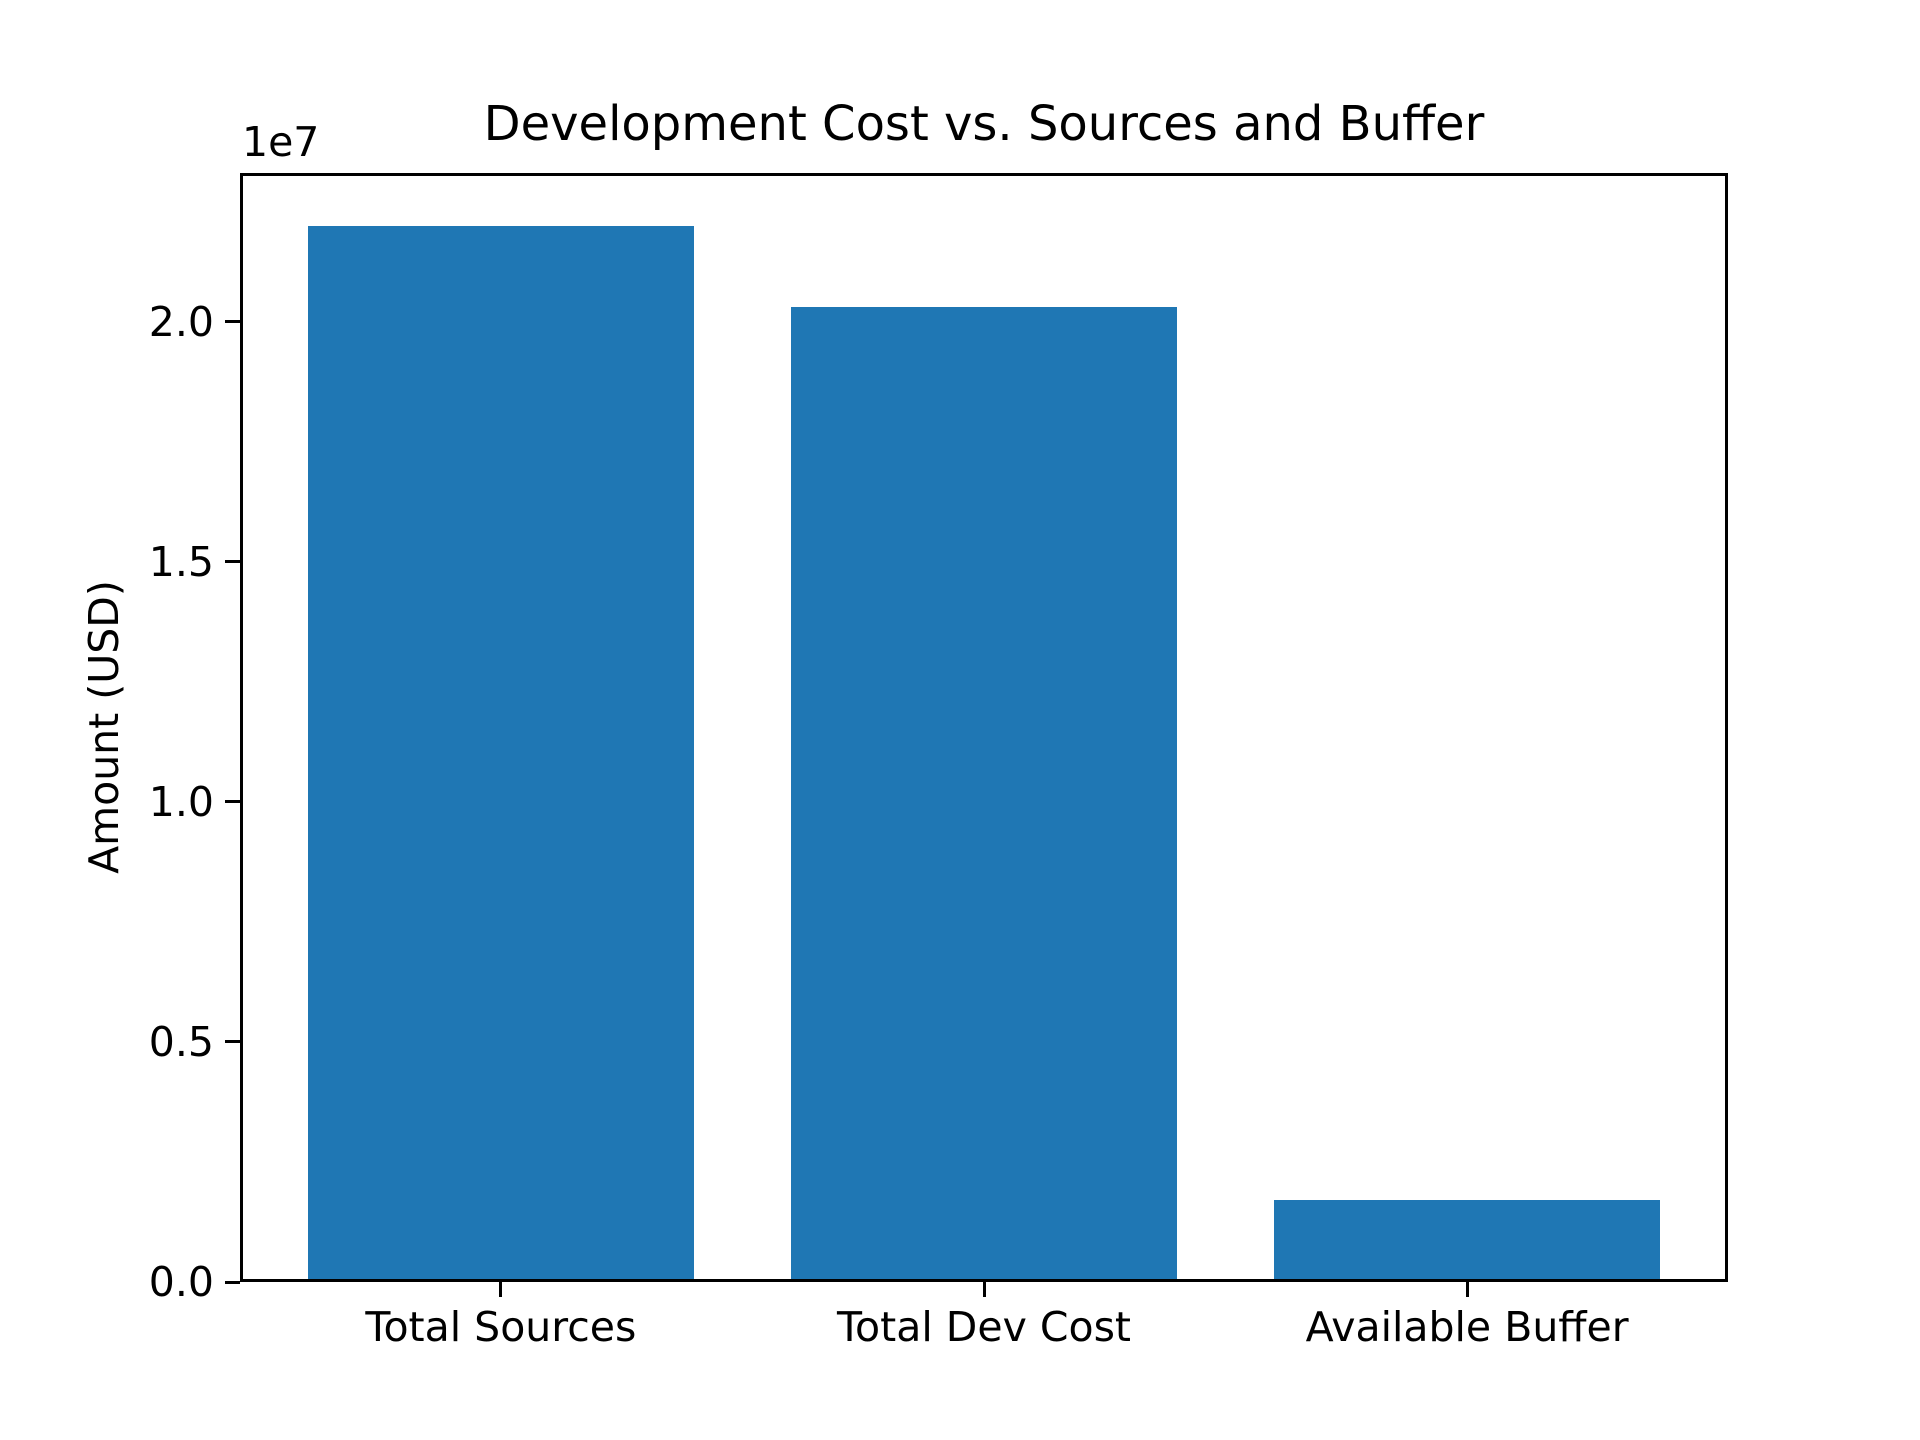 The width and height of the screenshot is (1920, 1440). Describe the element at coordinates (181, 321) in the screenshot. I see `y-tick-label-2.0: 2.0` at that location.